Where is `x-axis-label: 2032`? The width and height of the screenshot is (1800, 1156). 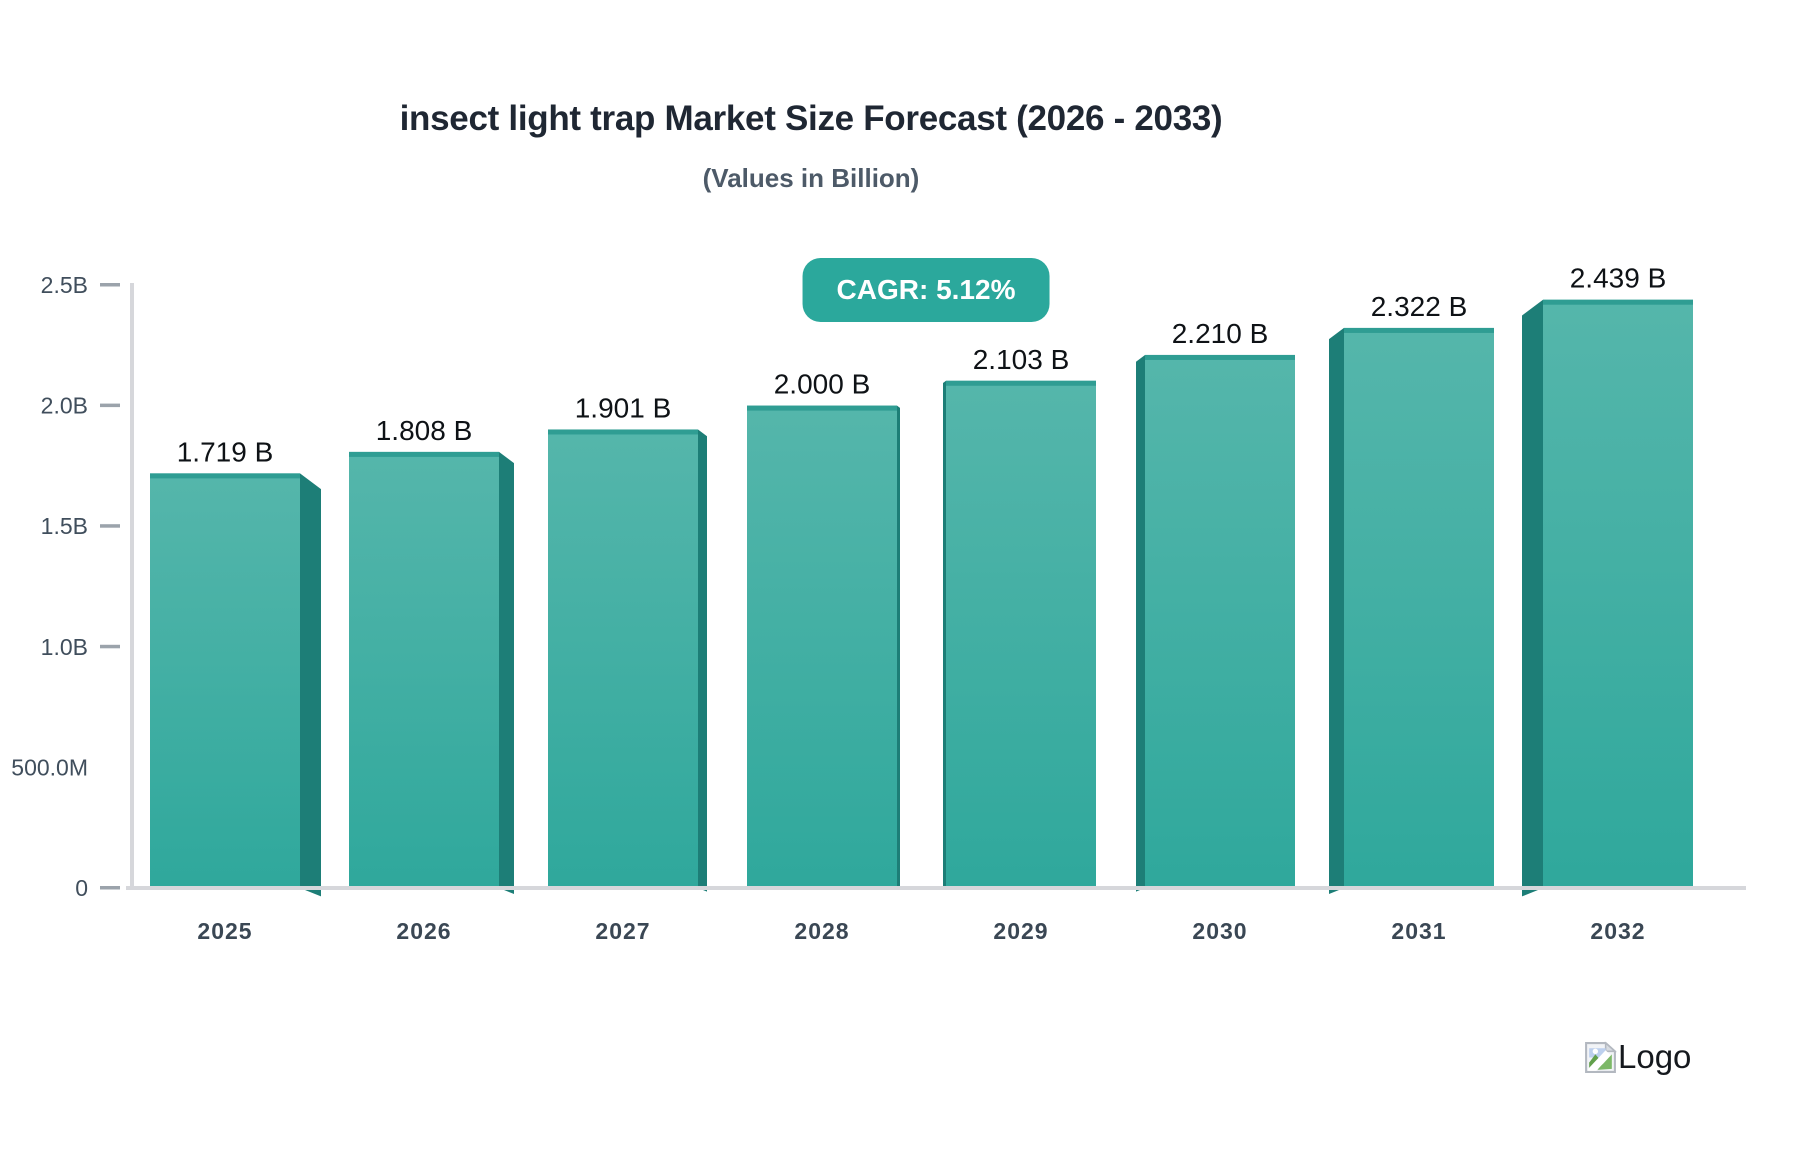 x-axis-label: 2032 is located at coordinates (1617, 931).